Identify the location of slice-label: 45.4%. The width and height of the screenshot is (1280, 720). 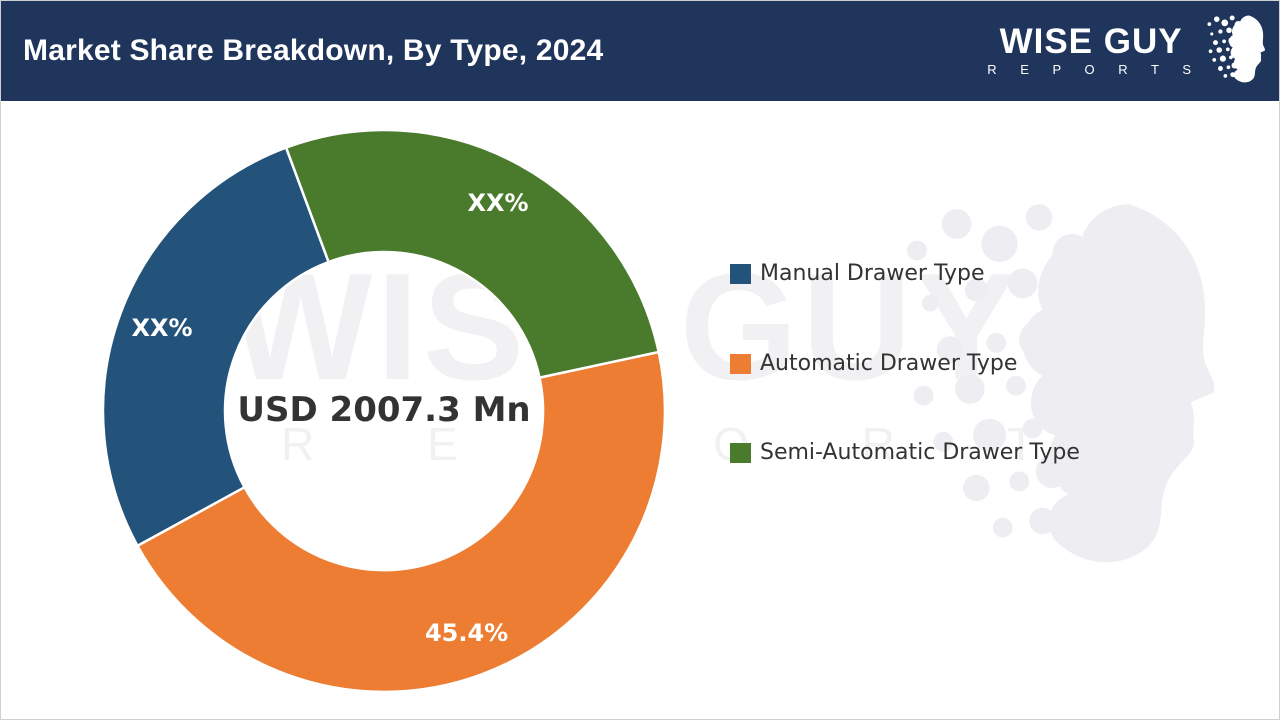
(466, 633).